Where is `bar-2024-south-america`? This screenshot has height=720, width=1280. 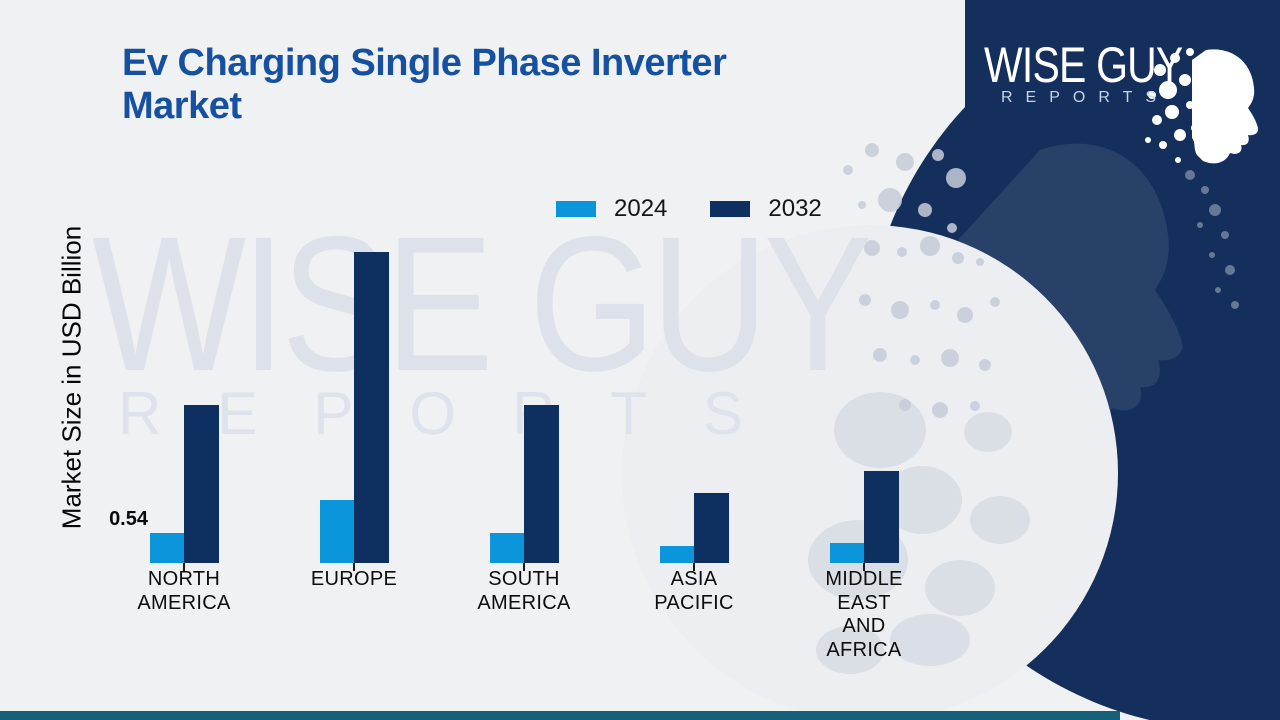
bar-2024-south-america is located at coordinates (507, 548).